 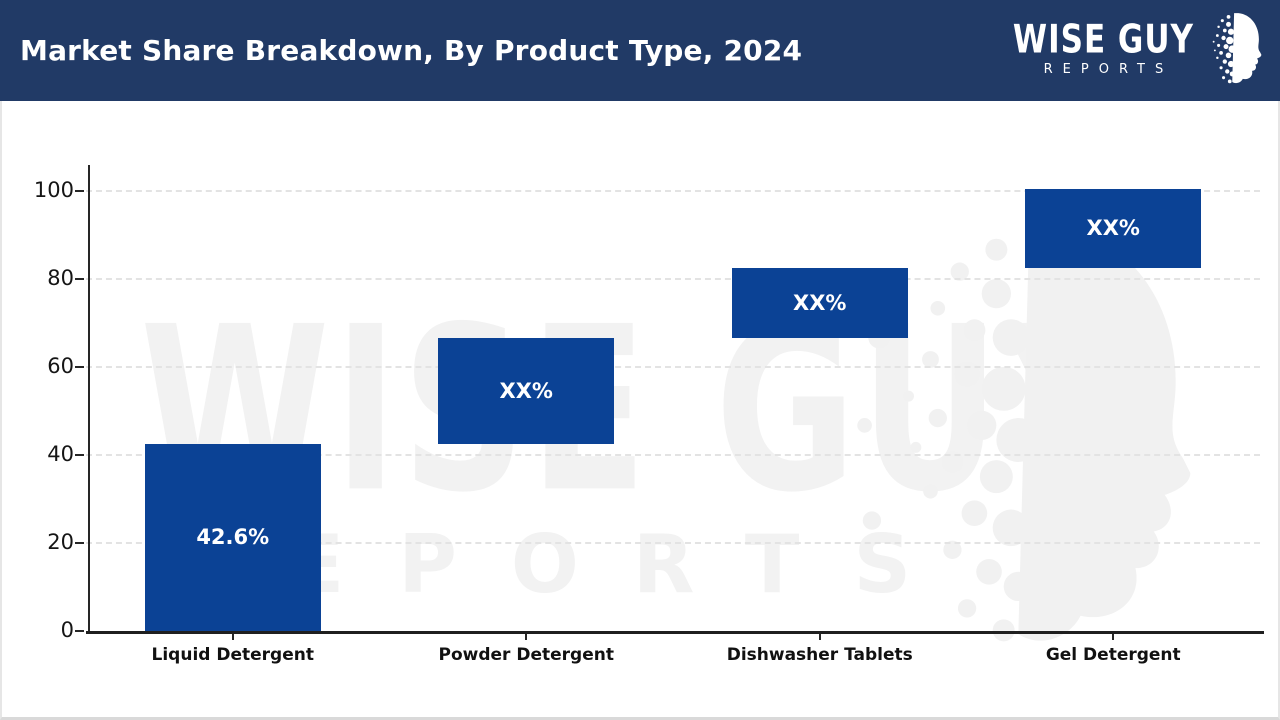 I want to click on logo-wordmark-line1: WISE GUY, so click(x=1103, y=40).